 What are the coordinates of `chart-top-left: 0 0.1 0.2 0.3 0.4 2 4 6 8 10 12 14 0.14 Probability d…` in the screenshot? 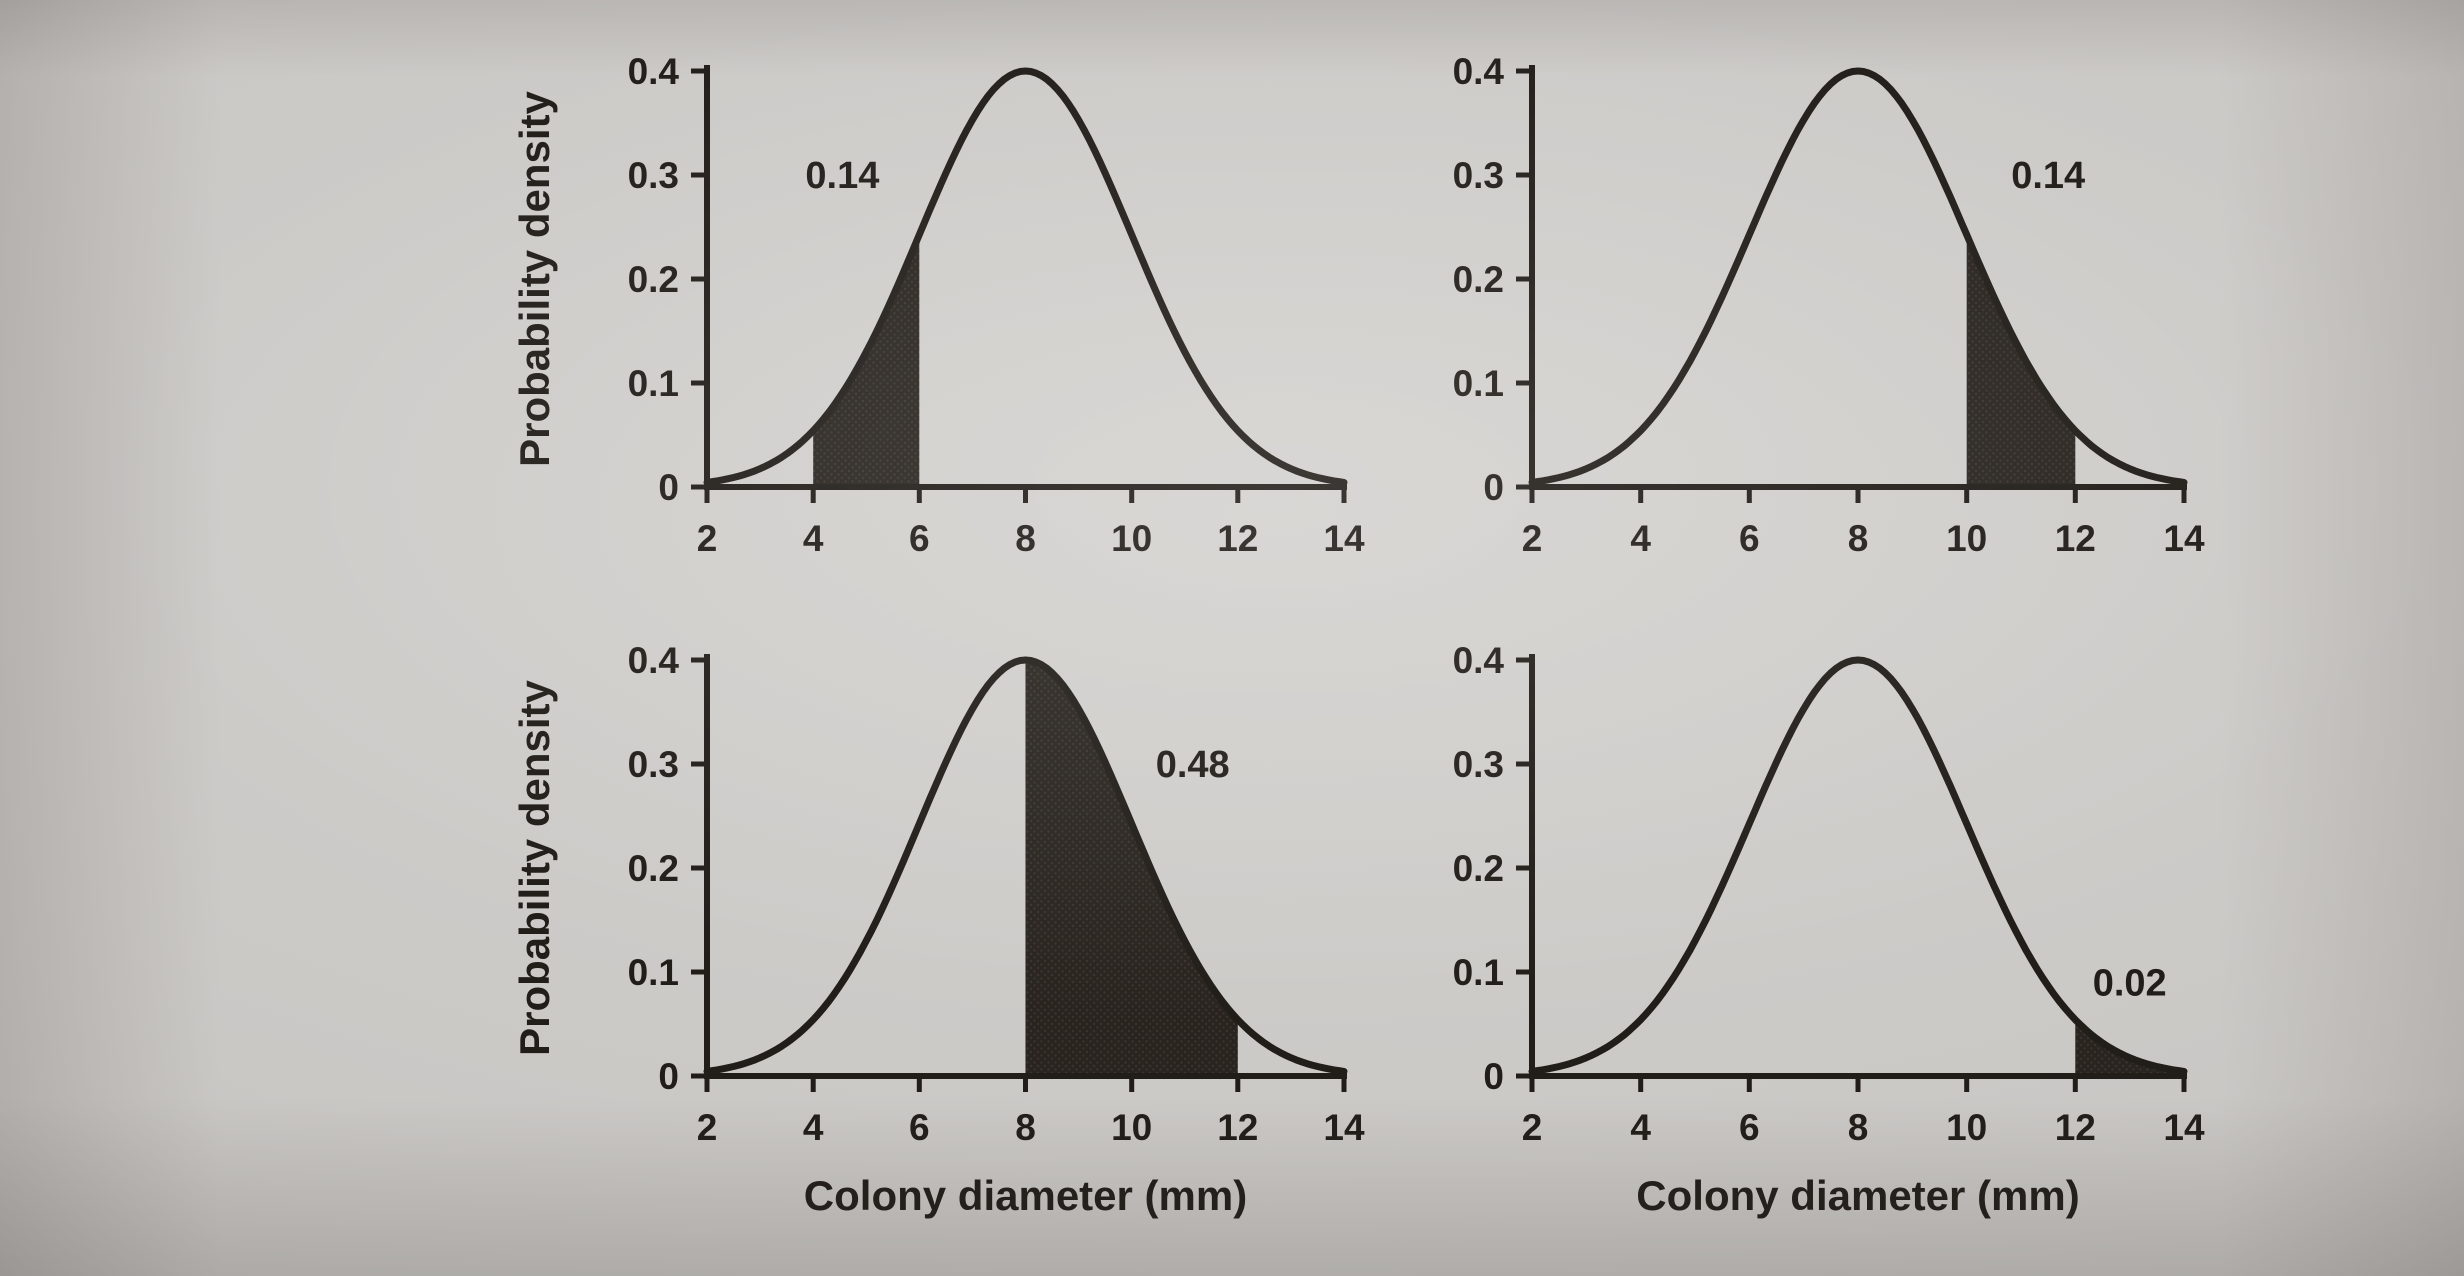 It's located at (938, 305).